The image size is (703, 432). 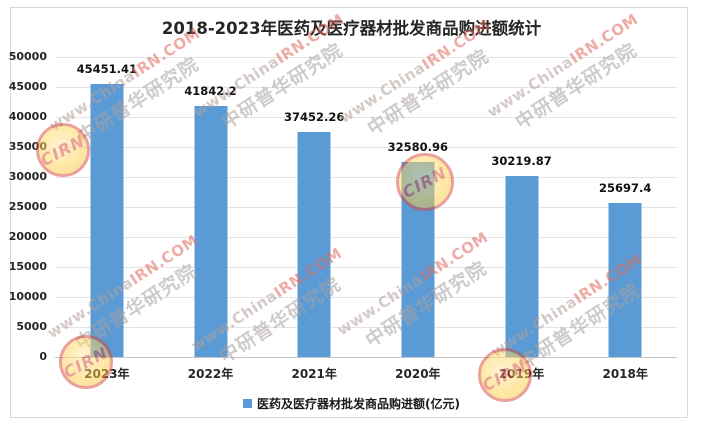 What do you see at coordinates (31, 326) in the screenshot?
I see `y-axis-tick-label: 5000` at bounding box center [31, 326].